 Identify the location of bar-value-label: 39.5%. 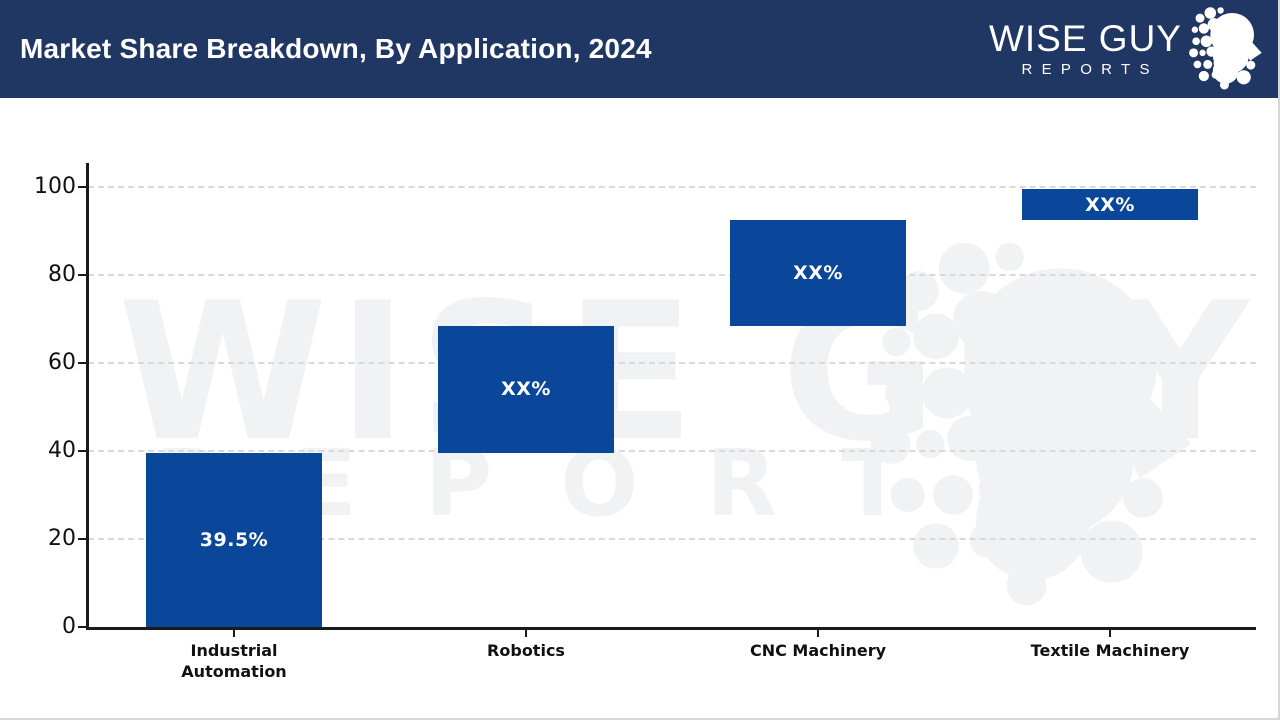
(234, 540).